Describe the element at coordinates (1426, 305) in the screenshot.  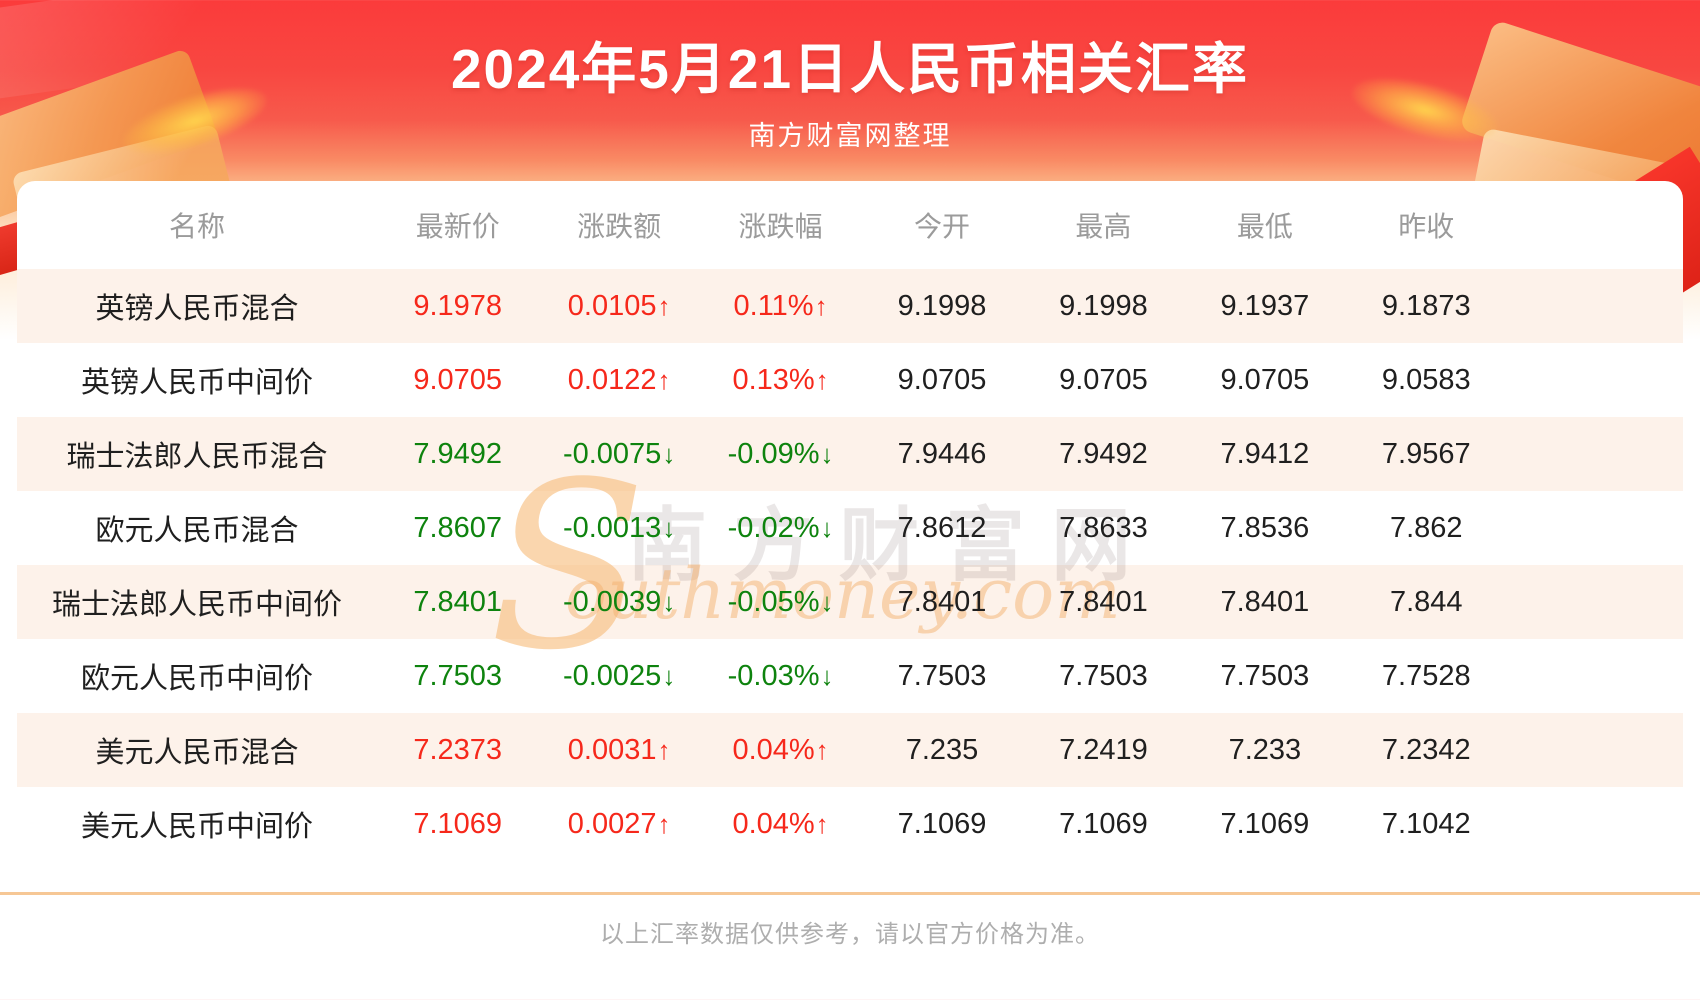
I see `prev-close-price: 9.1873` at that location.